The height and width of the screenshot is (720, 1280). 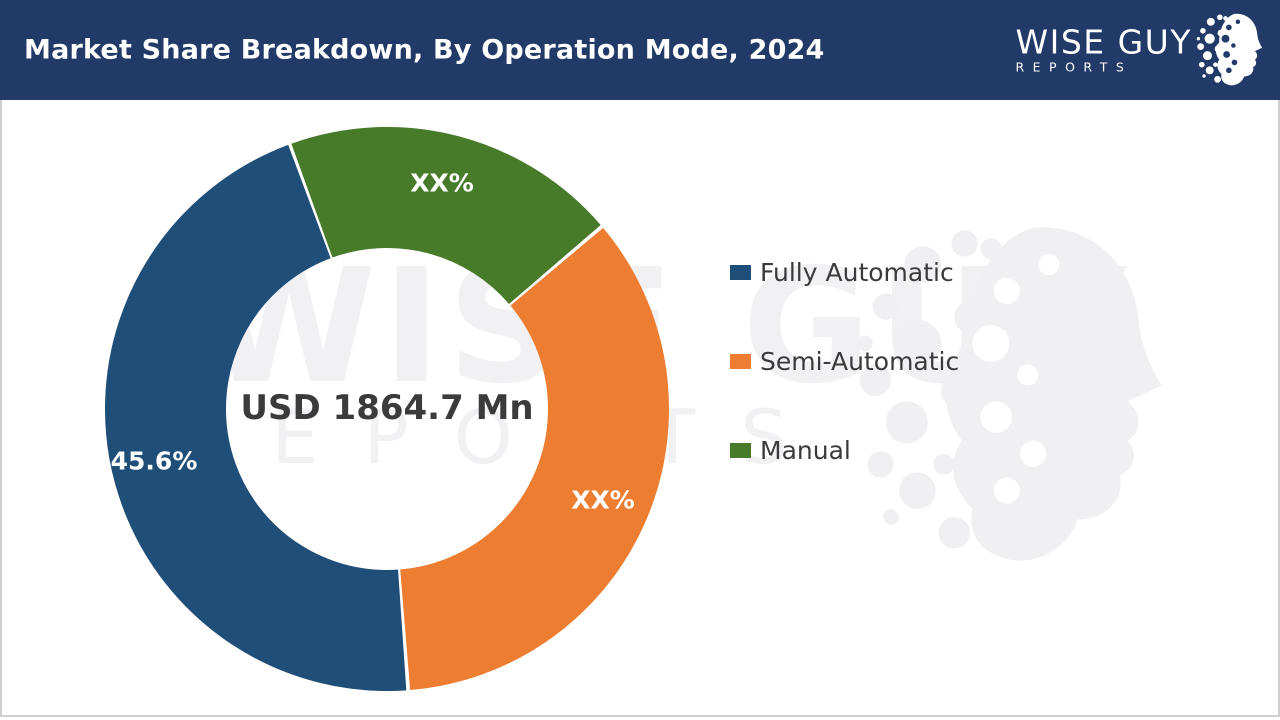 What do you see at coordinates (805, 450) in the screenshot?
I see `legend-label: Manual` at bounding box center [805, 450].